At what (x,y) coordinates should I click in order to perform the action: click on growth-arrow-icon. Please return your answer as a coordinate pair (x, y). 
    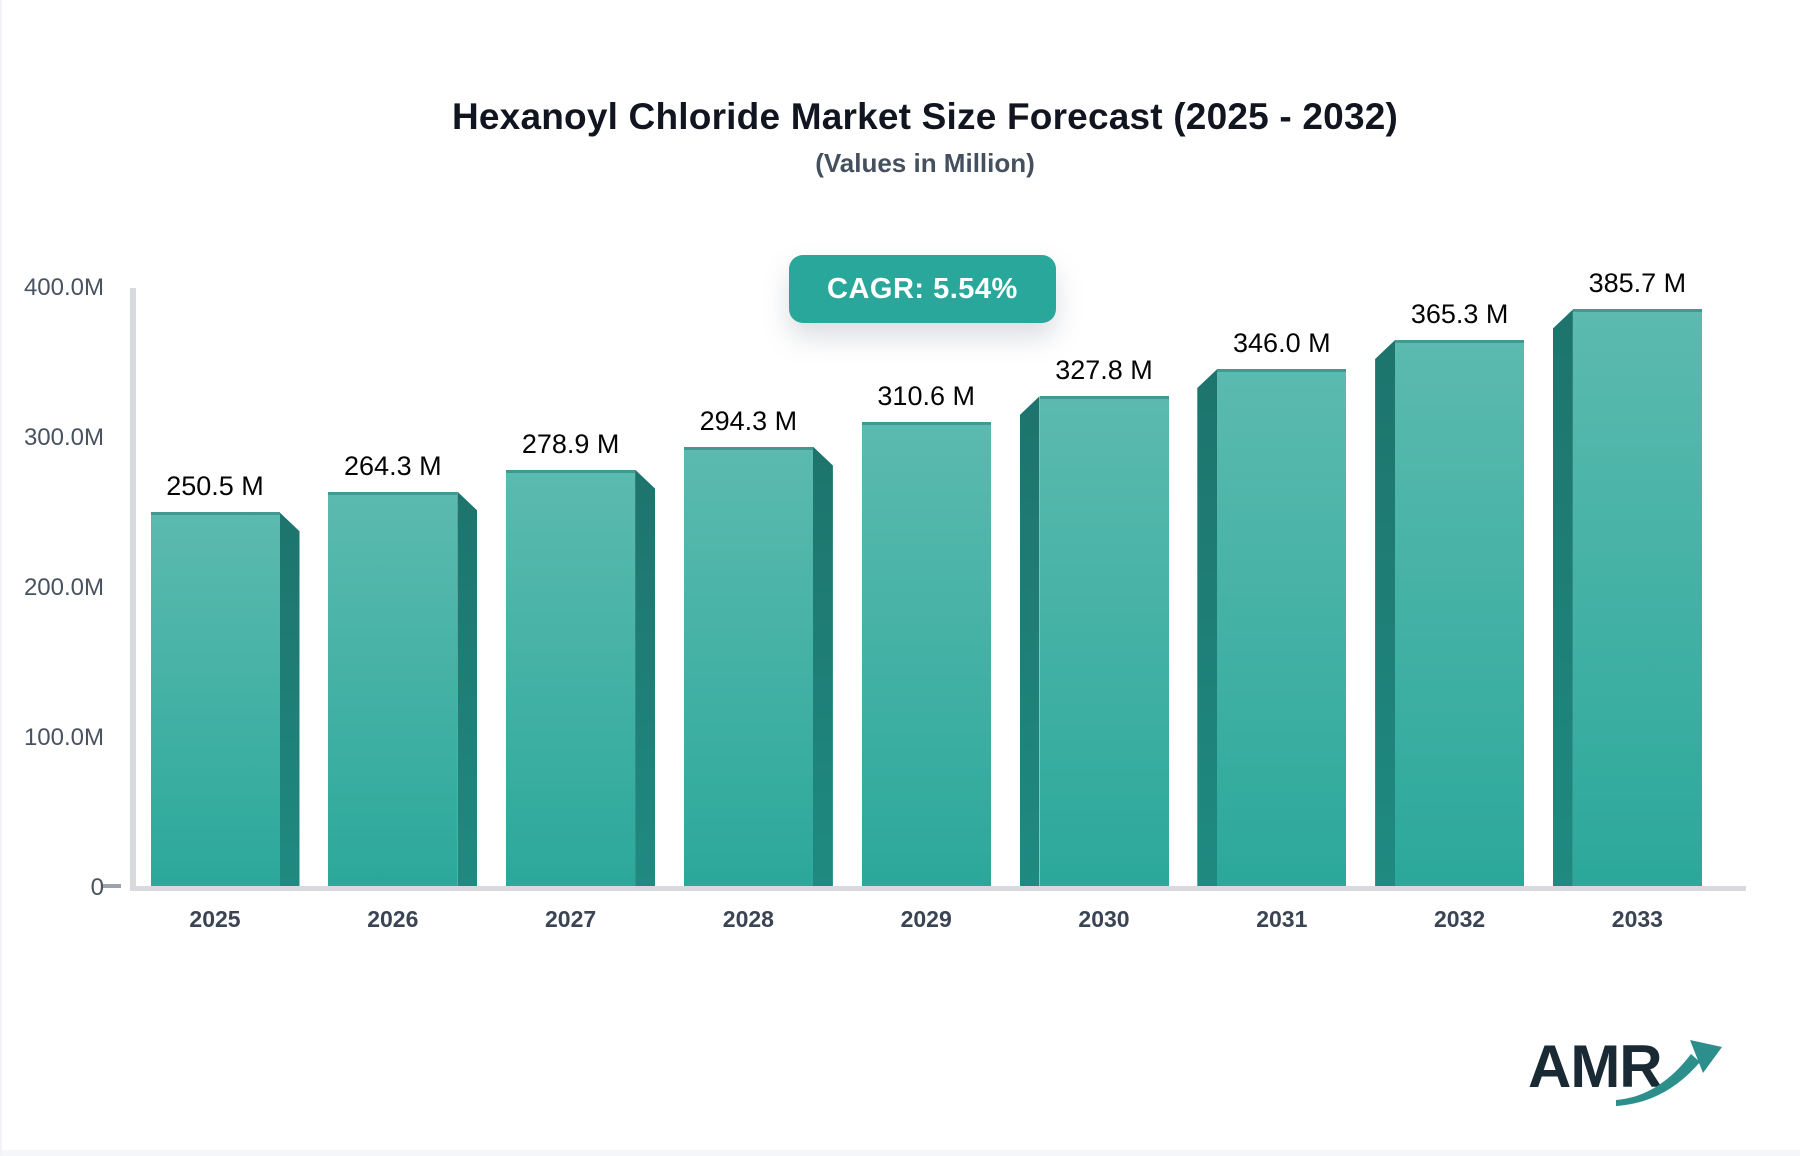
    Looking at the image, I should click on (1669, 1073).